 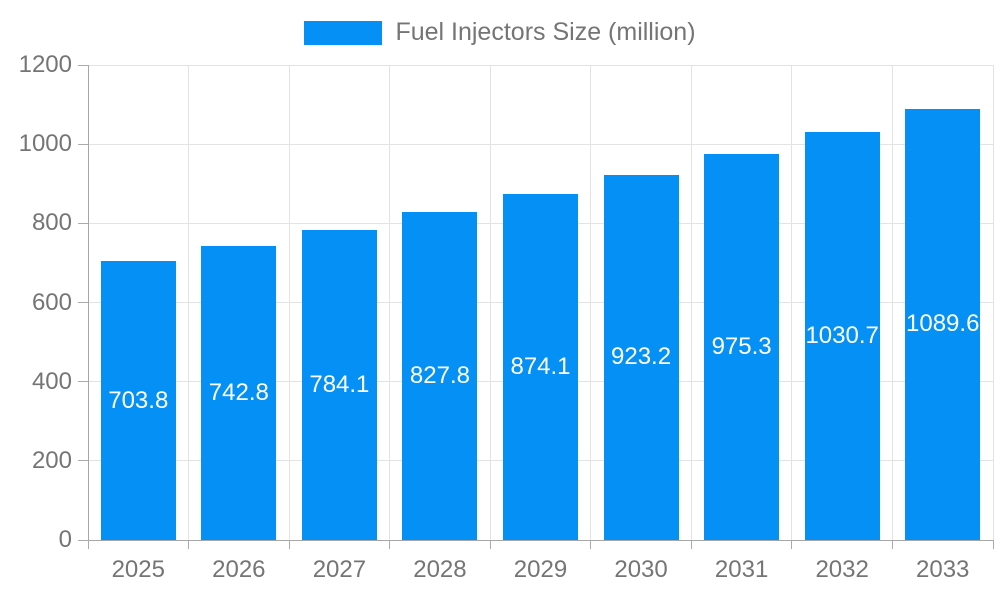 I want to click on bar: 1089.6, so click(x=943, y=324).